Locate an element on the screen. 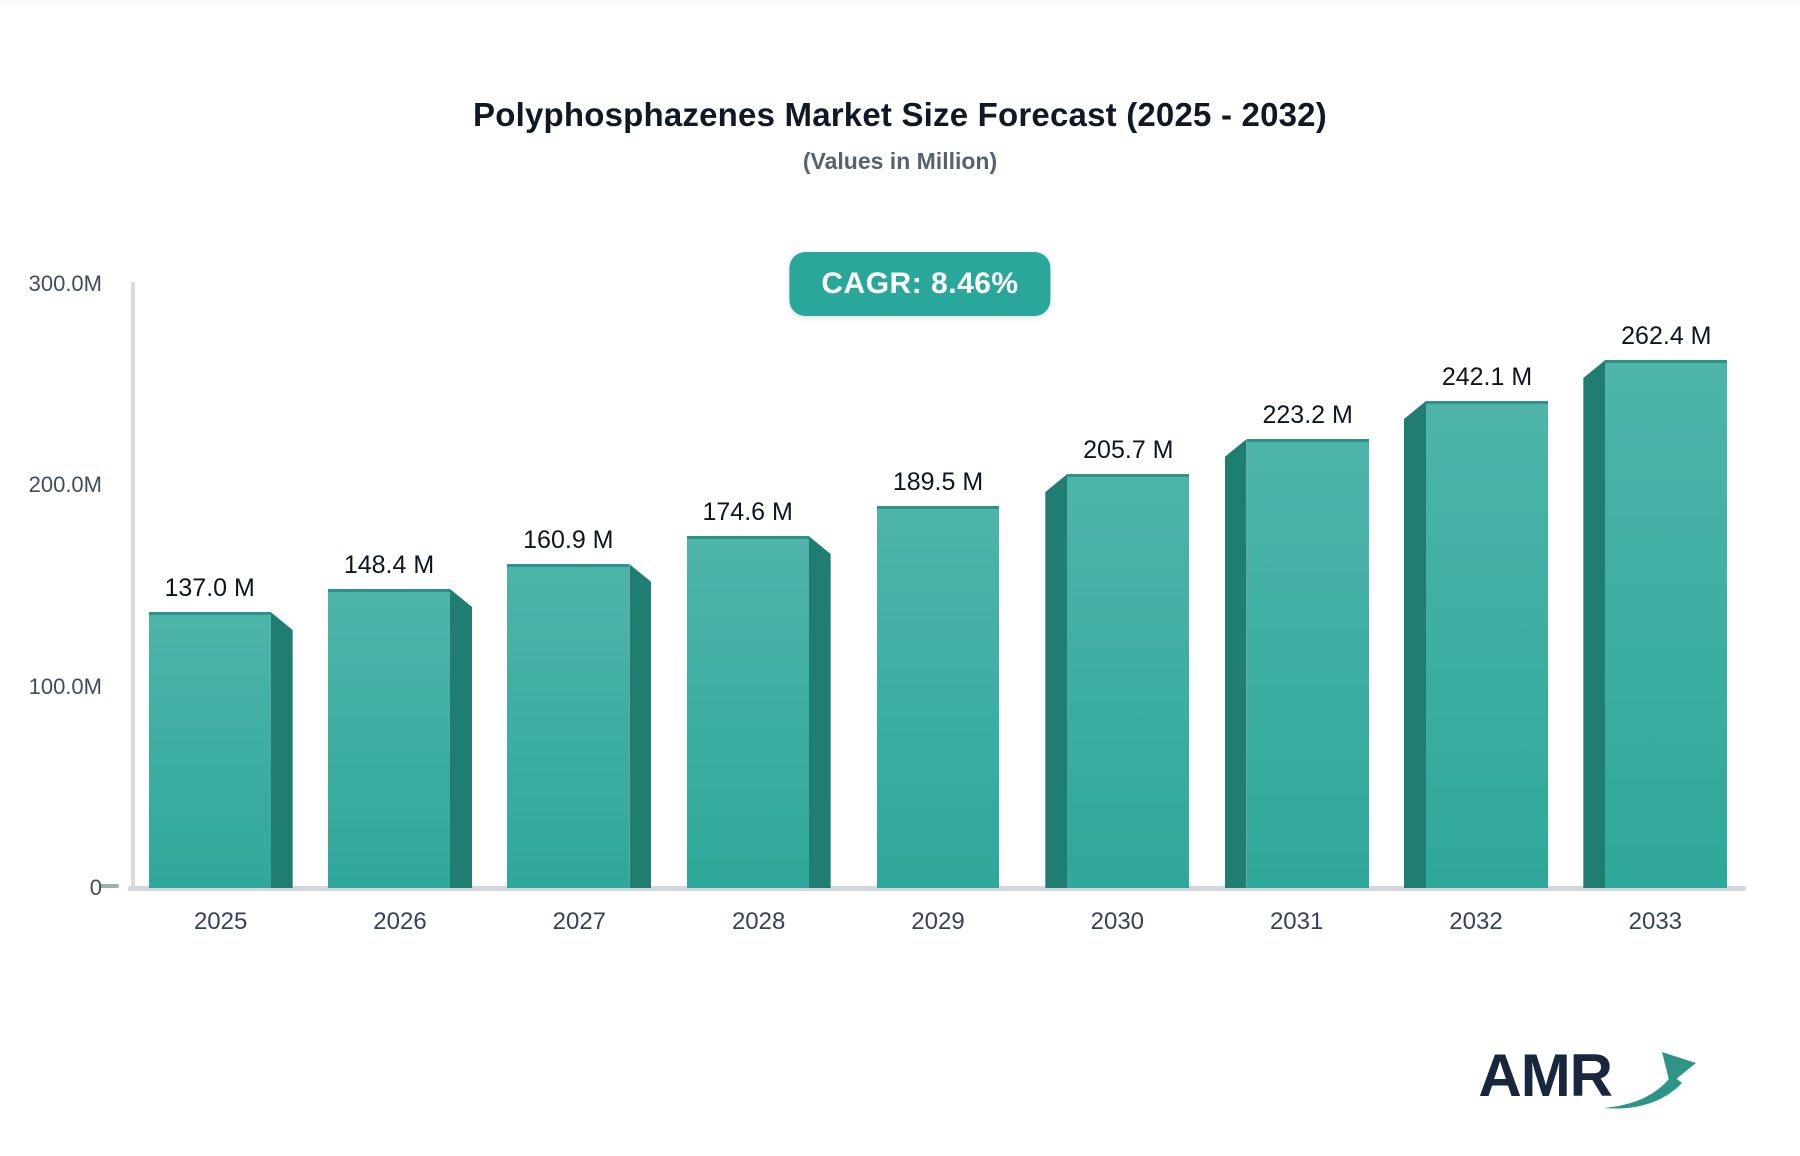 The width and height of the screenshot is (1800, 1156). x-tick-label-2026: 2026 is located at coordinates (400, 921).